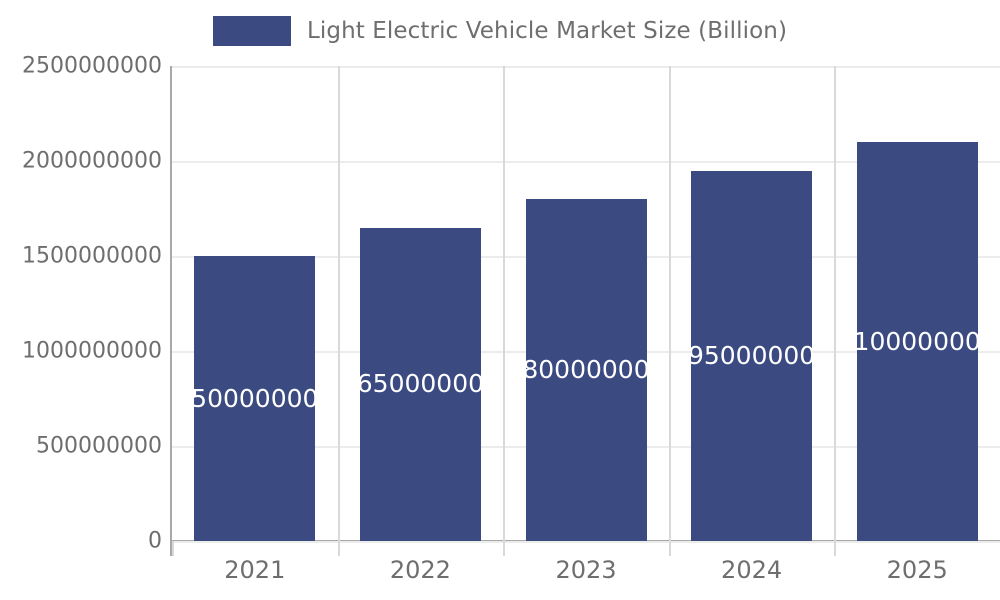  I want to click on bar-value-label-clip: 1800000000, so click(586, 370).